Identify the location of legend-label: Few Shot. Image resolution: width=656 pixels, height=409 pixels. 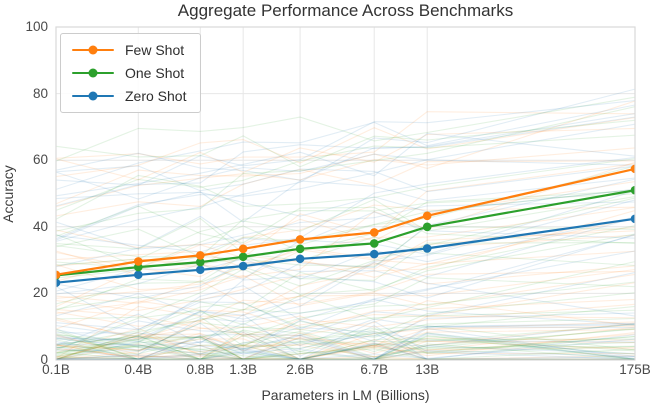
(155, 50).